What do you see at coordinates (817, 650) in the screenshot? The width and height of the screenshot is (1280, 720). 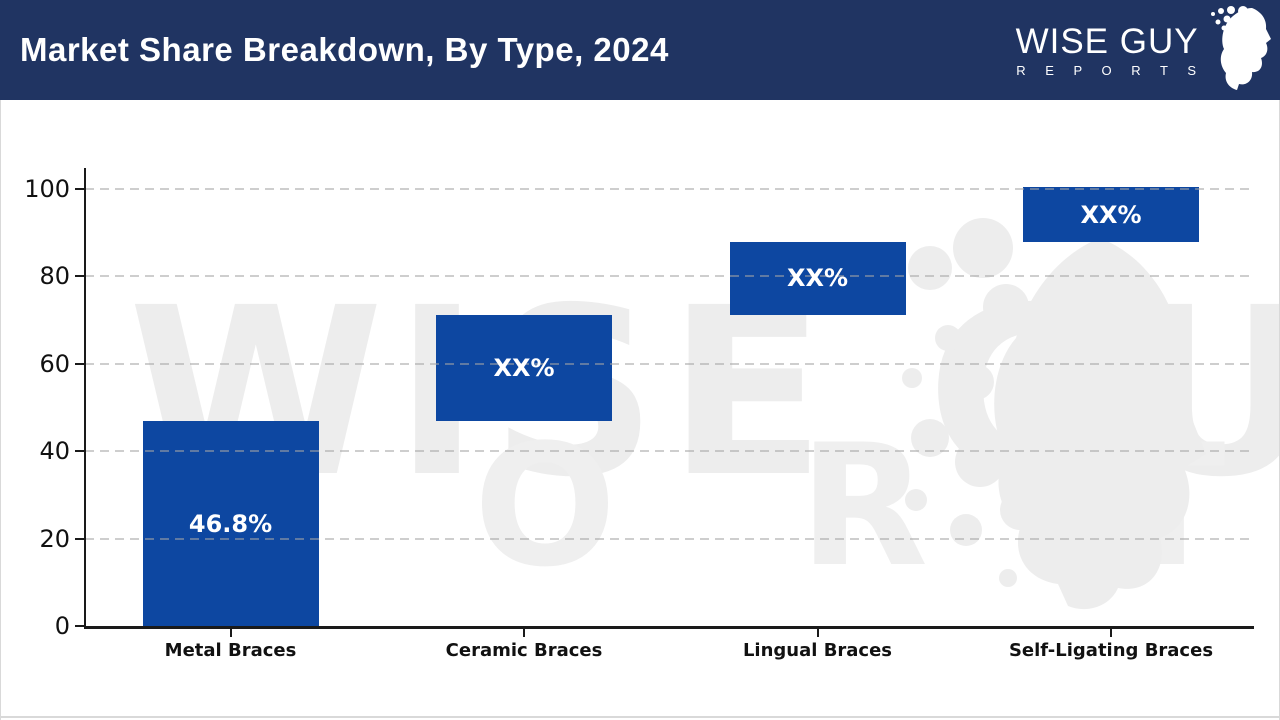 I see `x-category-label: Lingual Braces` at bounding box center [817, 650].